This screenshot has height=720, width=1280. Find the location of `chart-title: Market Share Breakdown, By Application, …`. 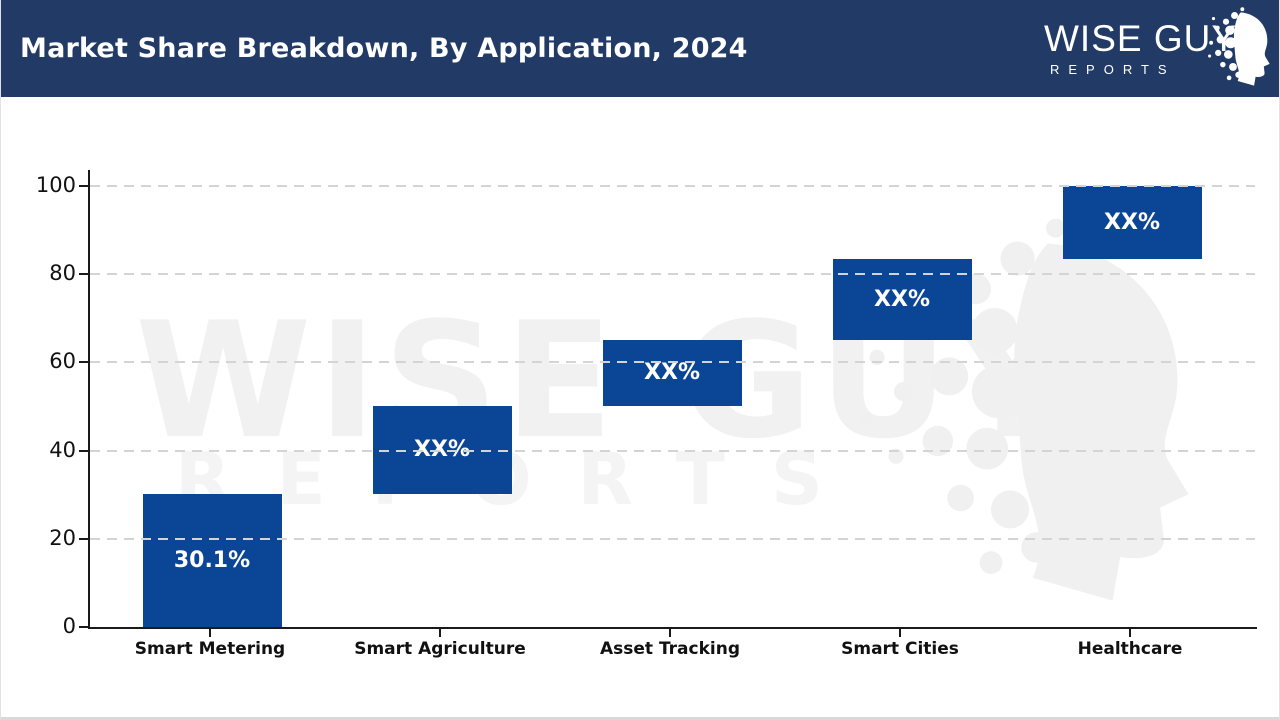

chart-title: Market Share Breakdown, By Application, … is located at coordinates (384, 48).